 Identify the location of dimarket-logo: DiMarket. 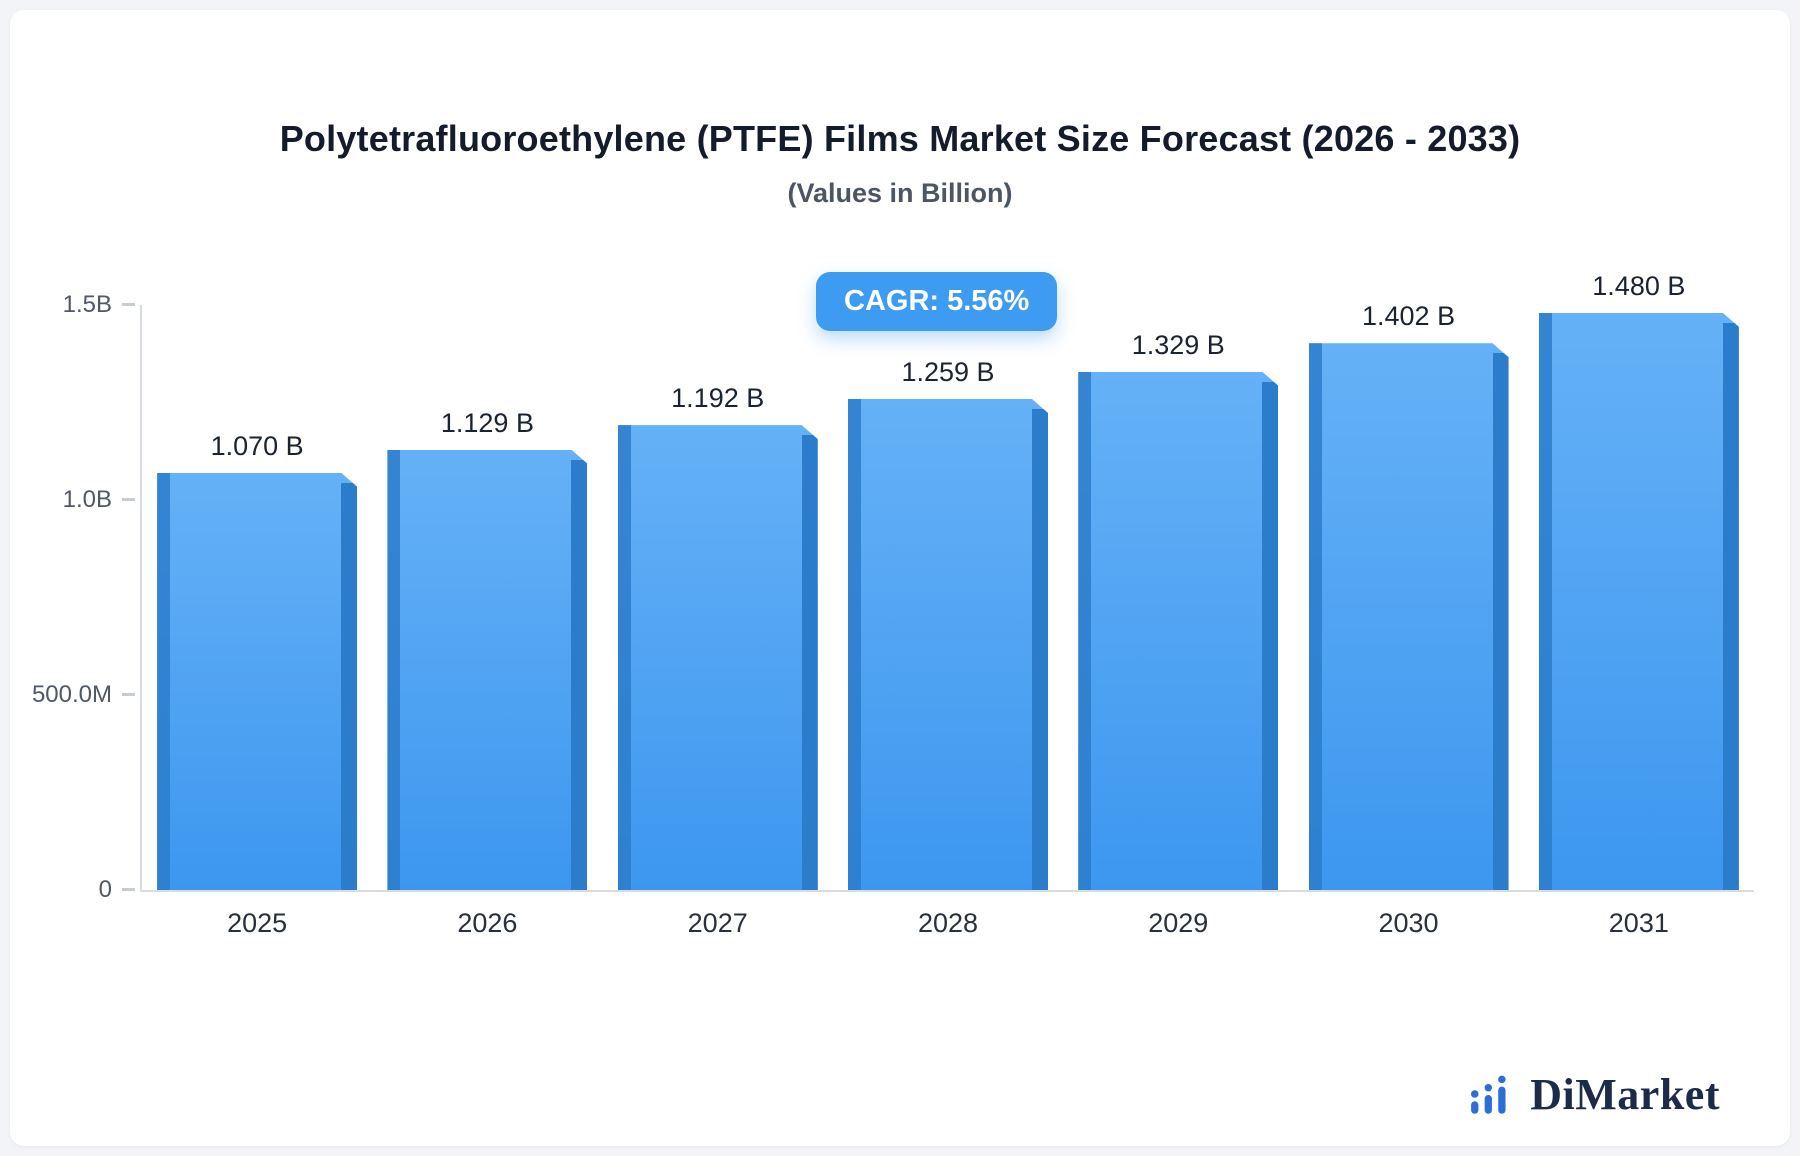
(1594, 1094).